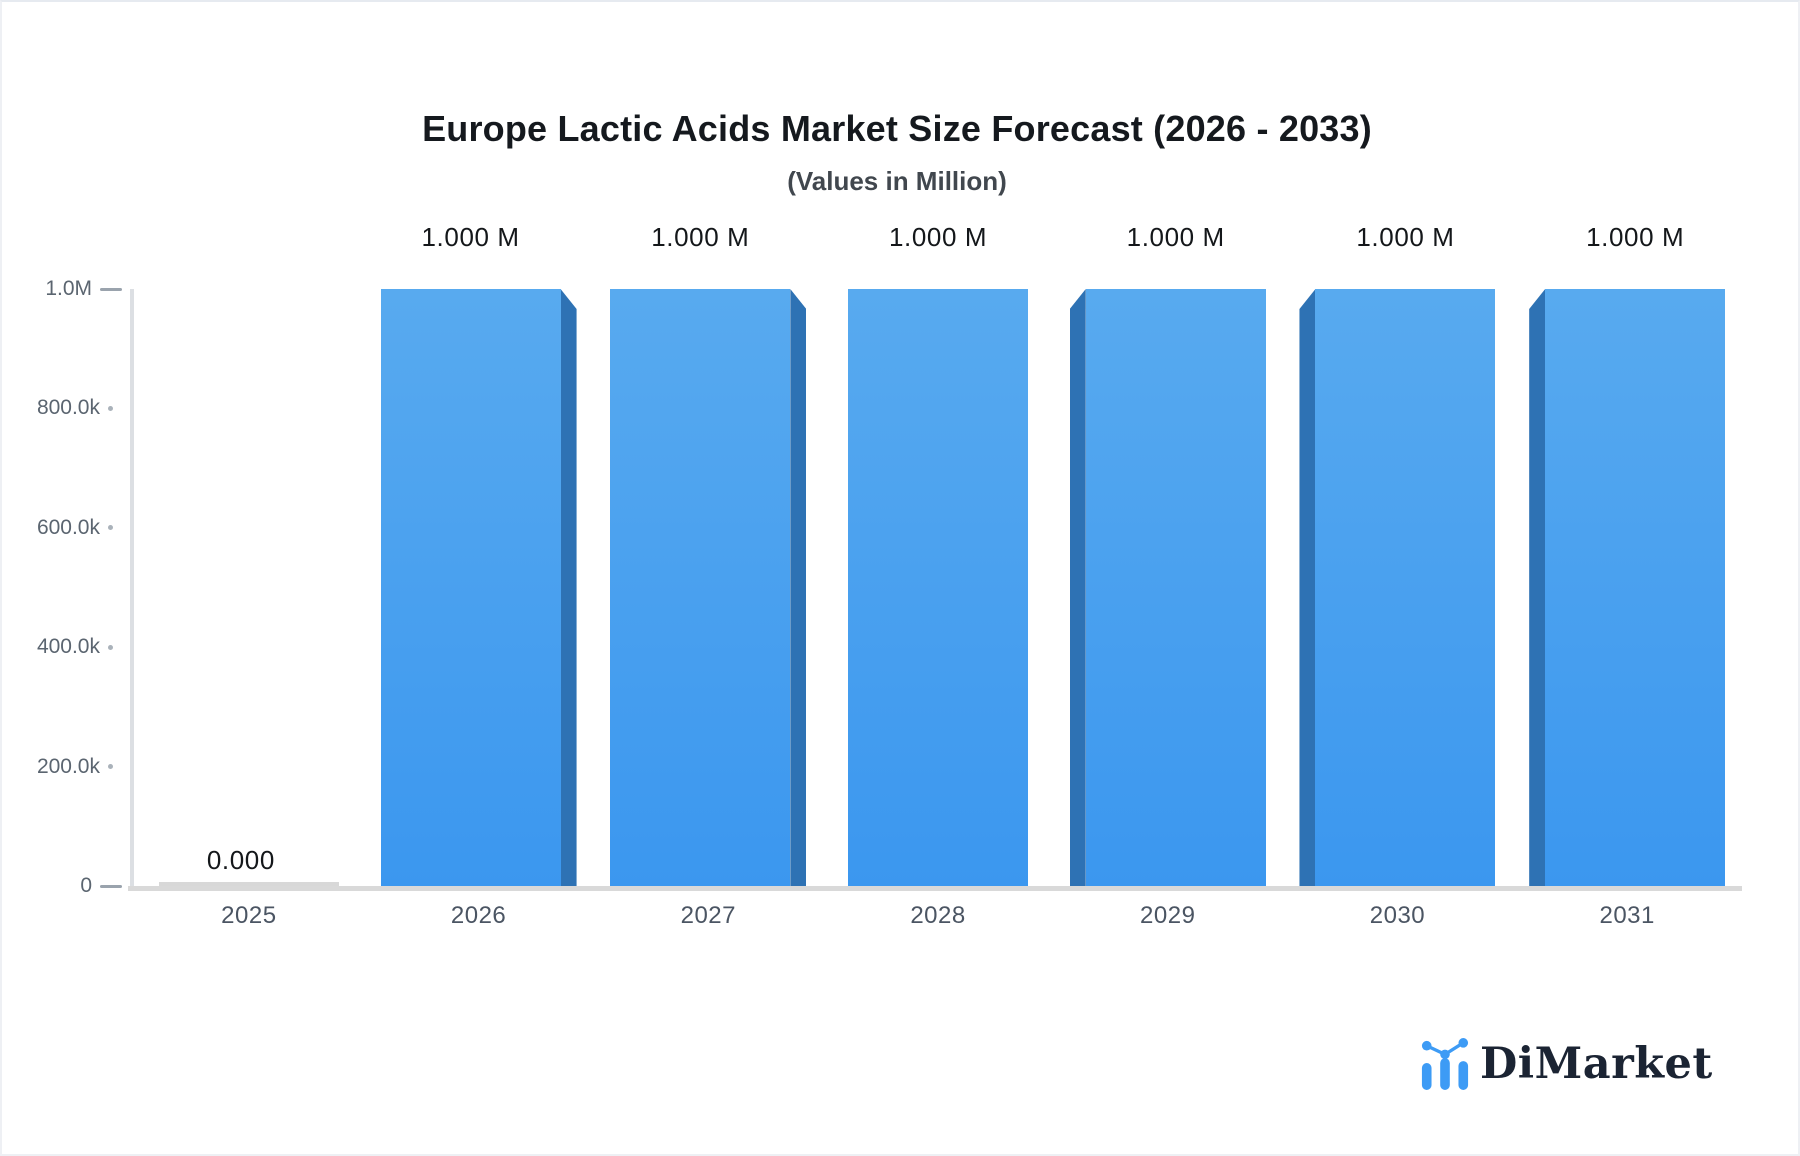  I want to click on x-axis-label: 2025, so click(249, 915).